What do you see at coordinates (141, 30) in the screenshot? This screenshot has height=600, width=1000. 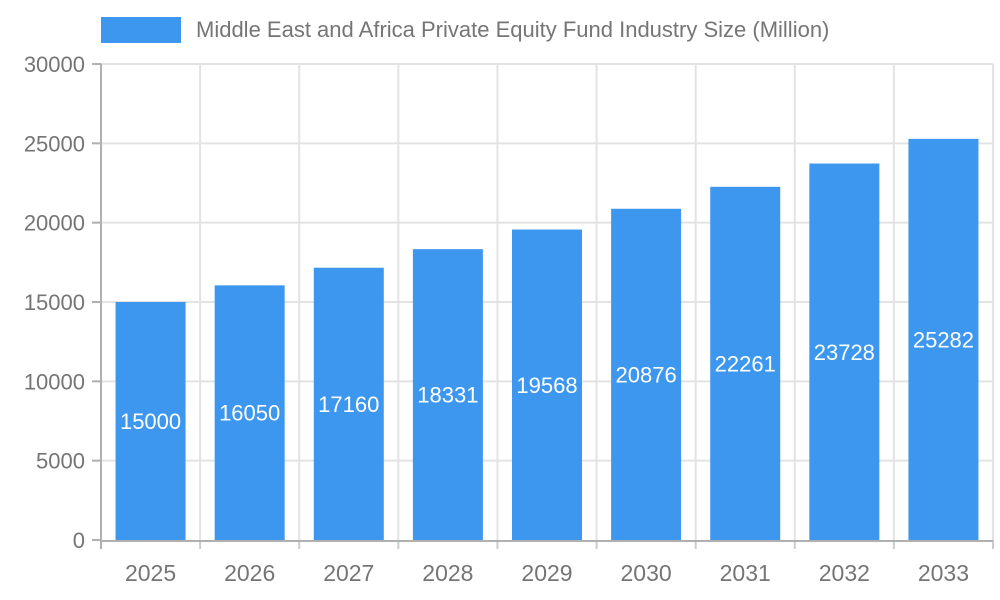 I see `legend-swatch` at bounding box center [141, 30].